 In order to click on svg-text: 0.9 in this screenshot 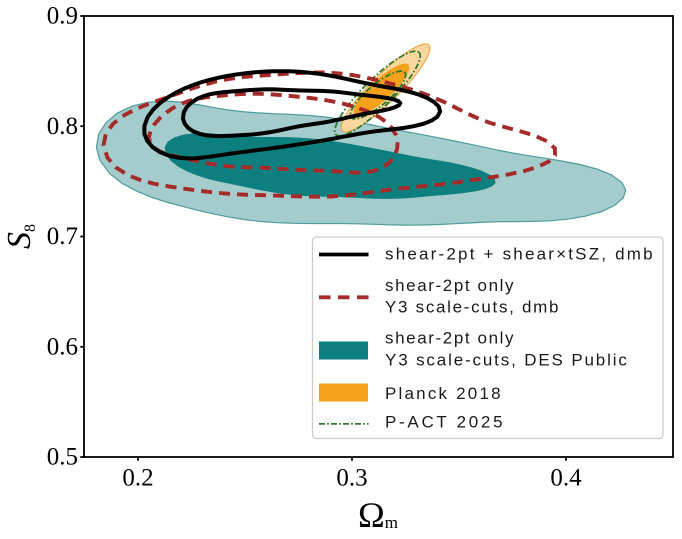, I will do `click(62, 16)`.